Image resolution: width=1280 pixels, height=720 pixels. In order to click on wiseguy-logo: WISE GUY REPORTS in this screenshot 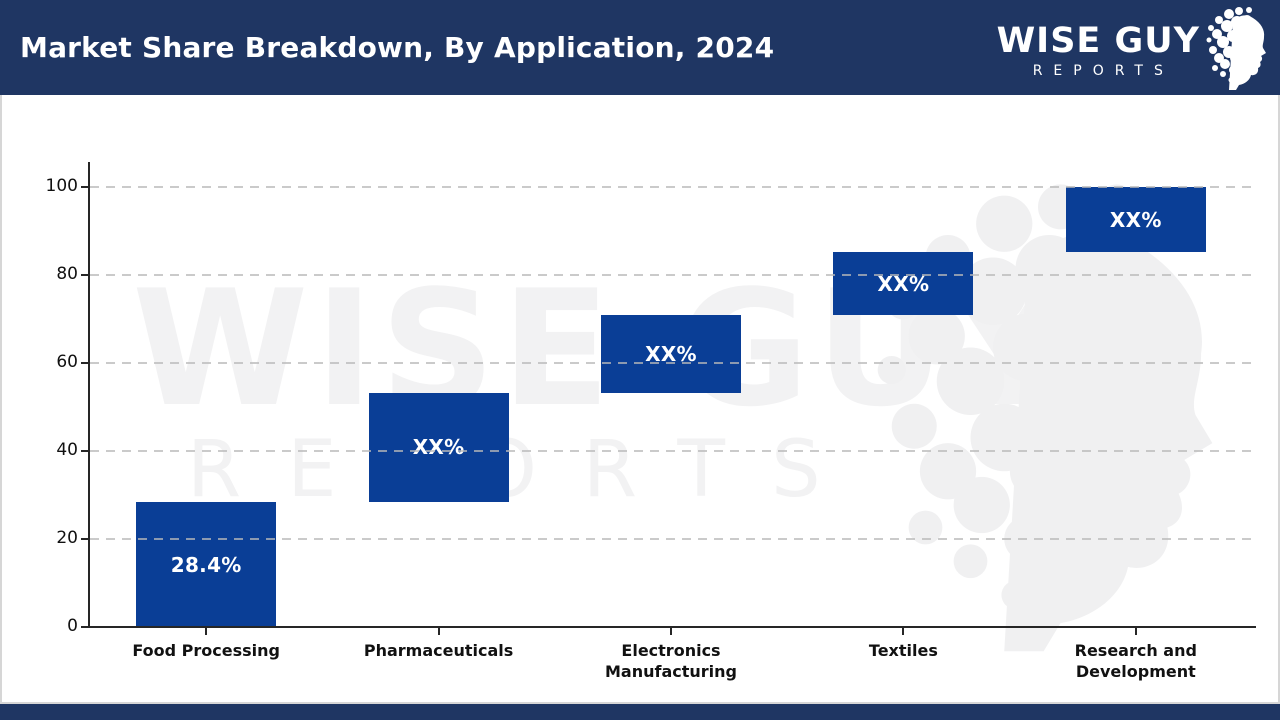, I will do `click(1132, 50)`.